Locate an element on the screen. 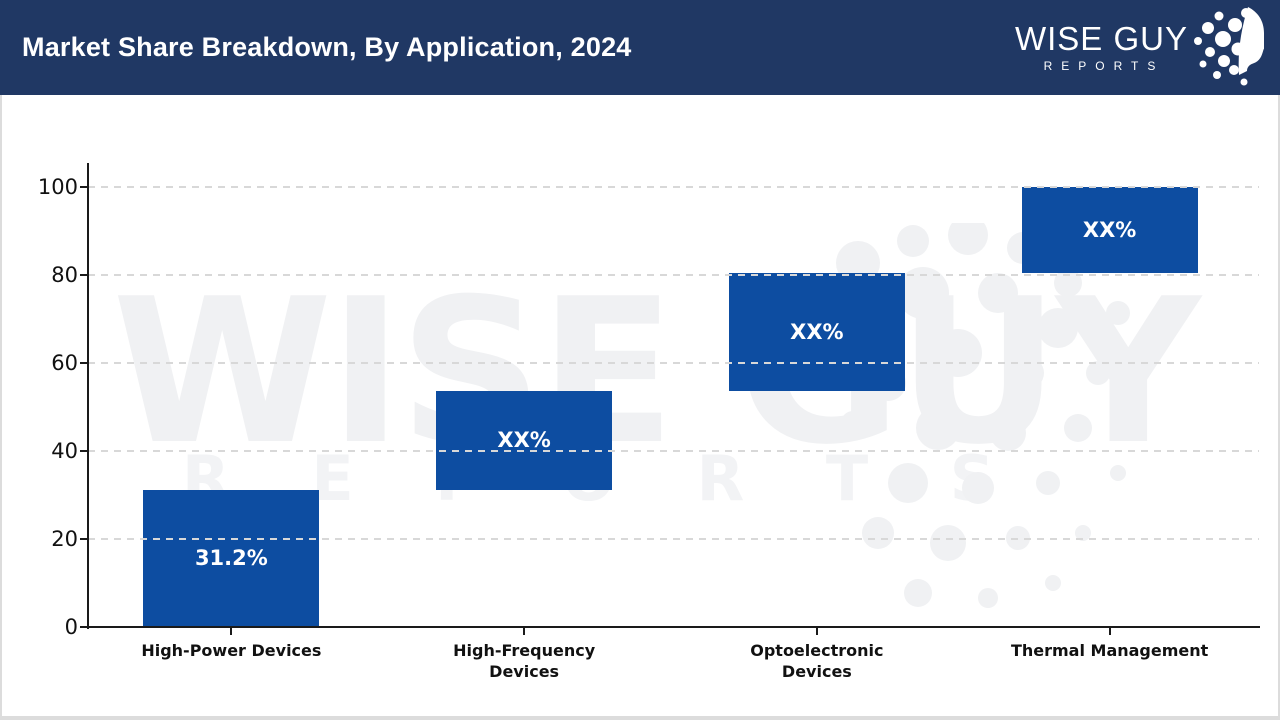 The height and width of the screenshot is (720, 1280). x-axis-label-high-frequency-devices: High-Frequency Devices is located at coordinates (524, 661).